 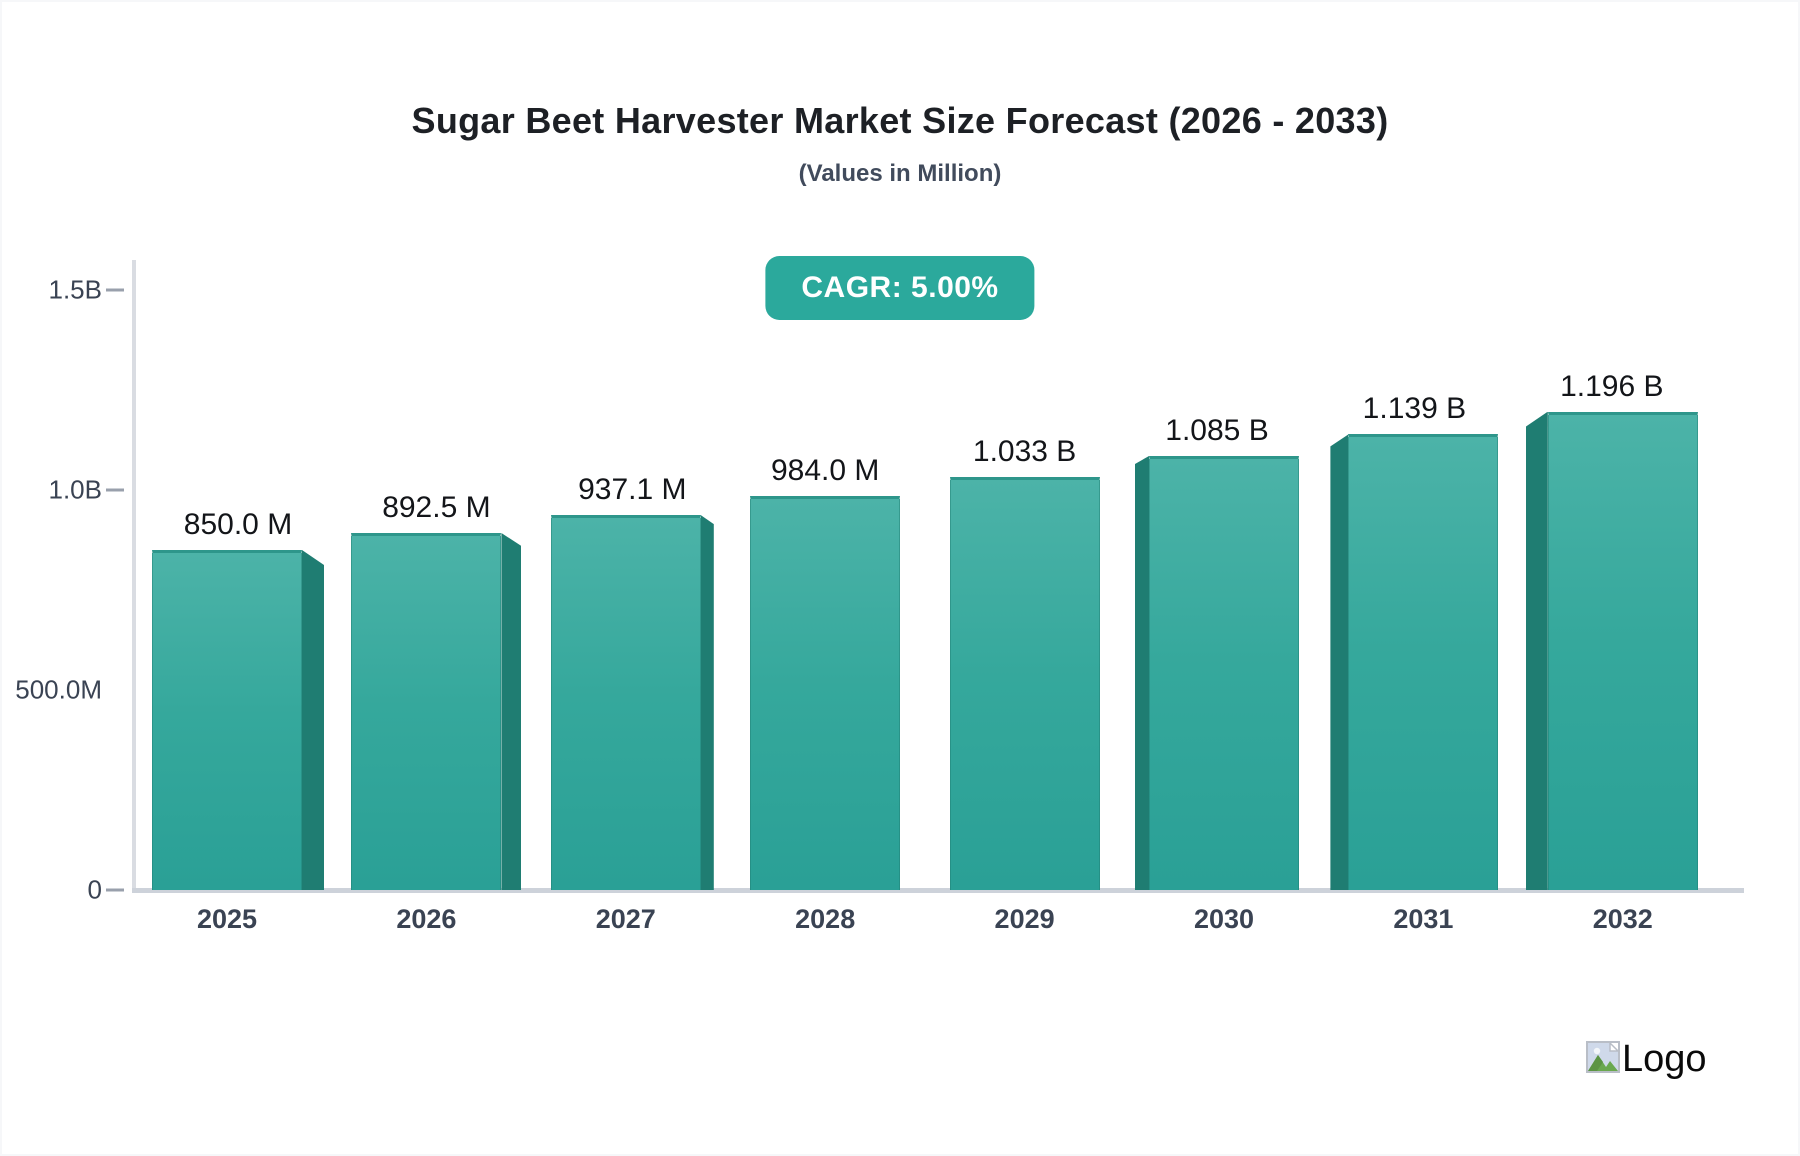 I want to click on x-axis-label-2030: 2030, so click(x=1224, y=919).